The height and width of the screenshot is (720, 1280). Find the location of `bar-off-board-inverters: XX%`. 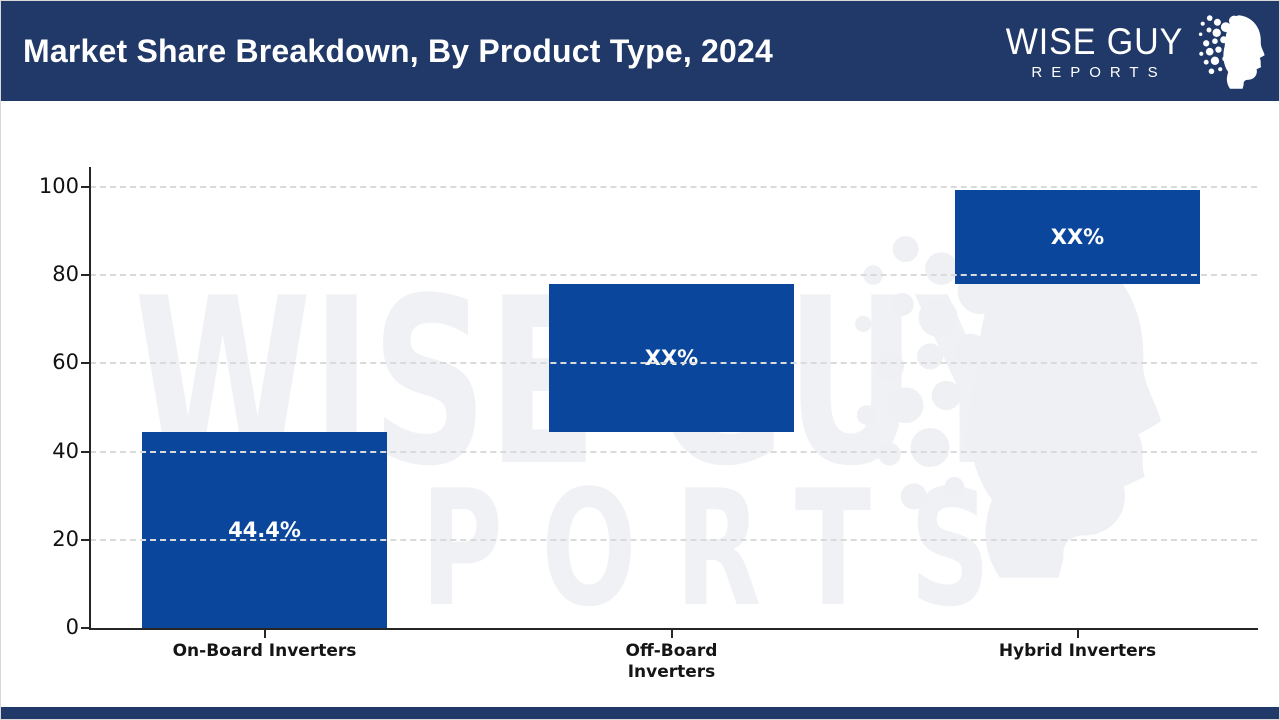

bar-off-board-inverters: XX% is located at coordinates (671, 358).